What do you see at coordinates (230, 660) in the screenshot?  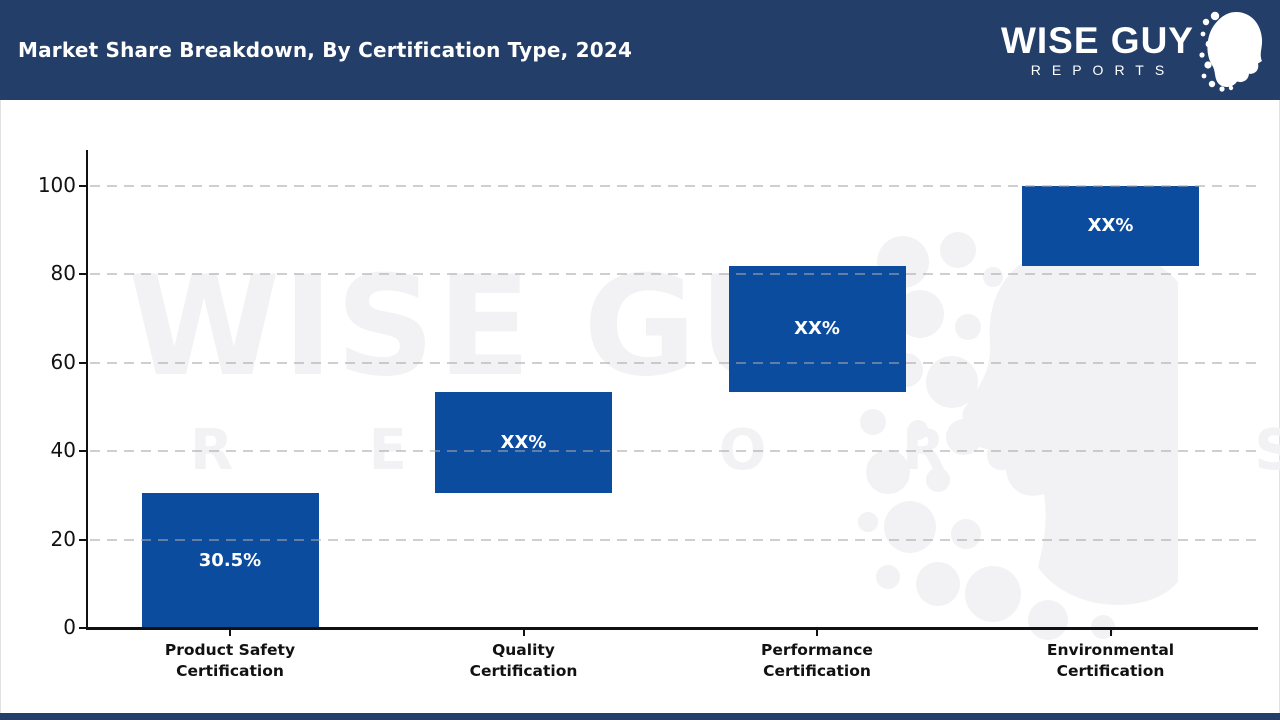 I see `category-label: Product Safety Certification` at bounding box center [230, 660].